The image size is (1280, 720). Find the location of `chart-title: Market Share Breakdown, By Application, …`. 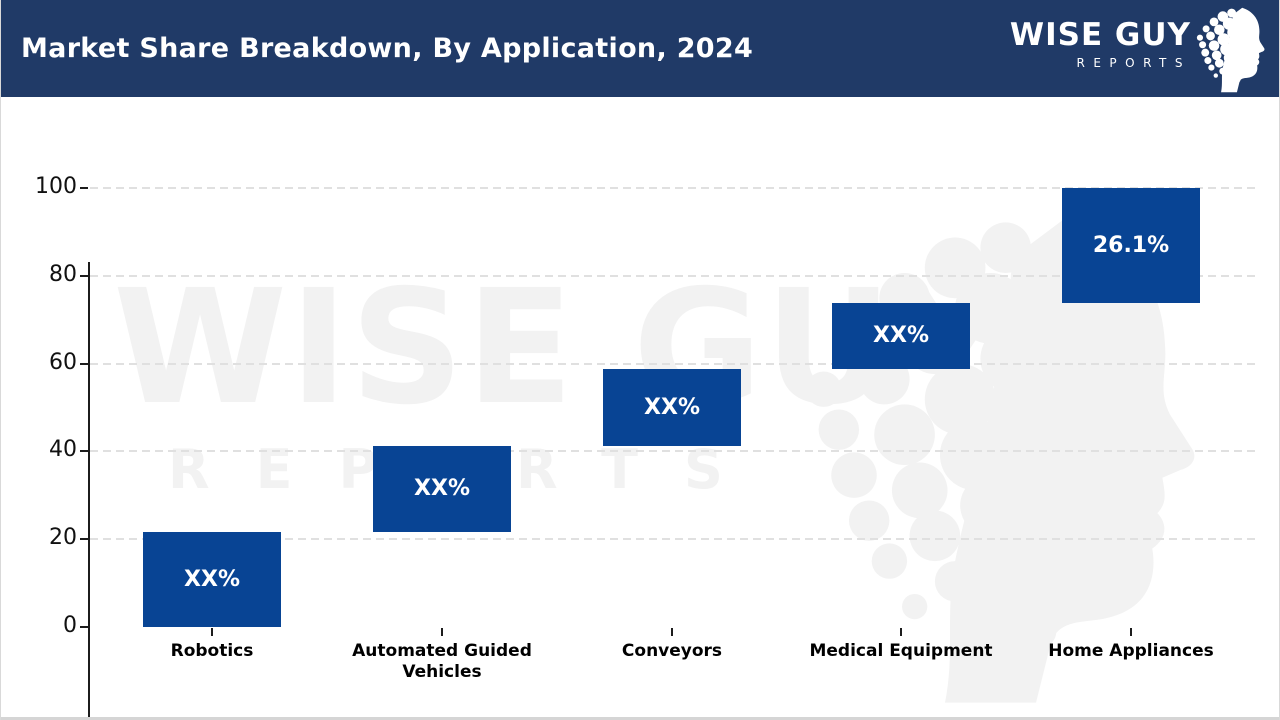

chart-title: Market Share Breakdown, By Application, … is located at coordinates (387, 48).